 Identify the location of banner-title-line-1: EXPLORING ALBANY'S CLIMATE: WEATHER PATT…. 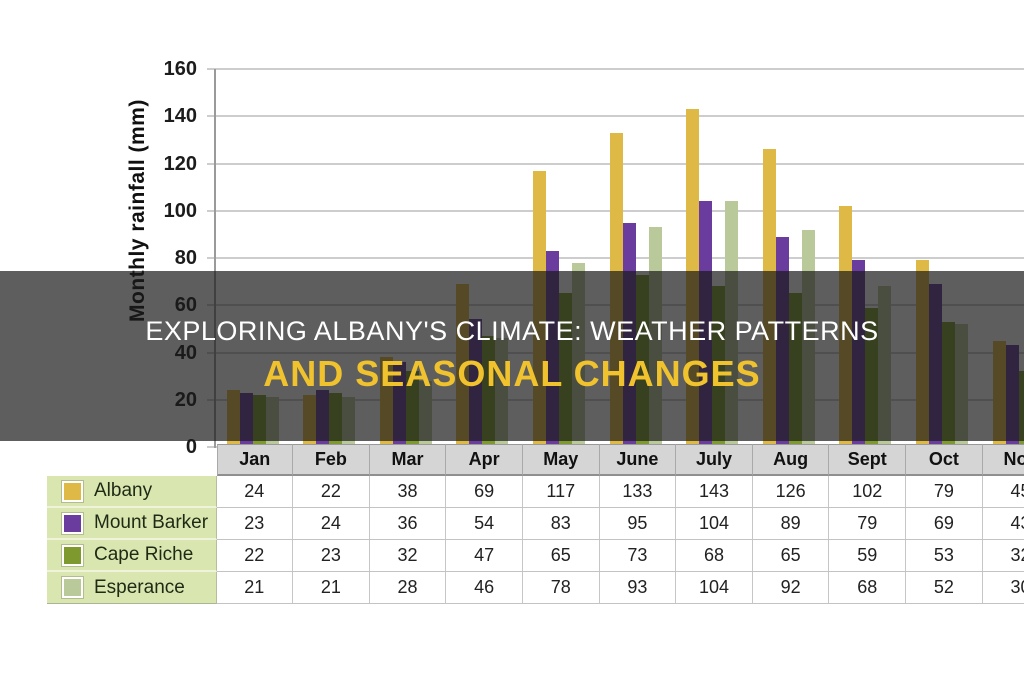
(512, 331).